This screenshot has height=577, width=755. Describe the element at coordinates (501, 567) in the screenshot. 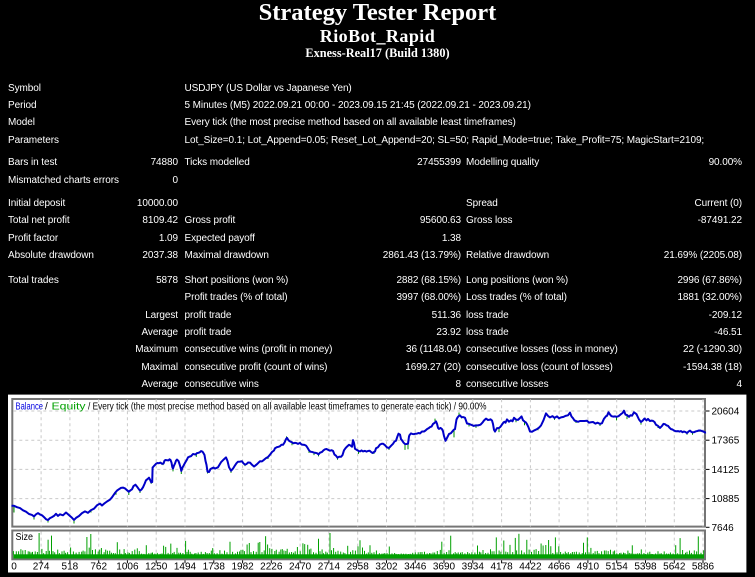

I see `svg-text: 4178` at that location.